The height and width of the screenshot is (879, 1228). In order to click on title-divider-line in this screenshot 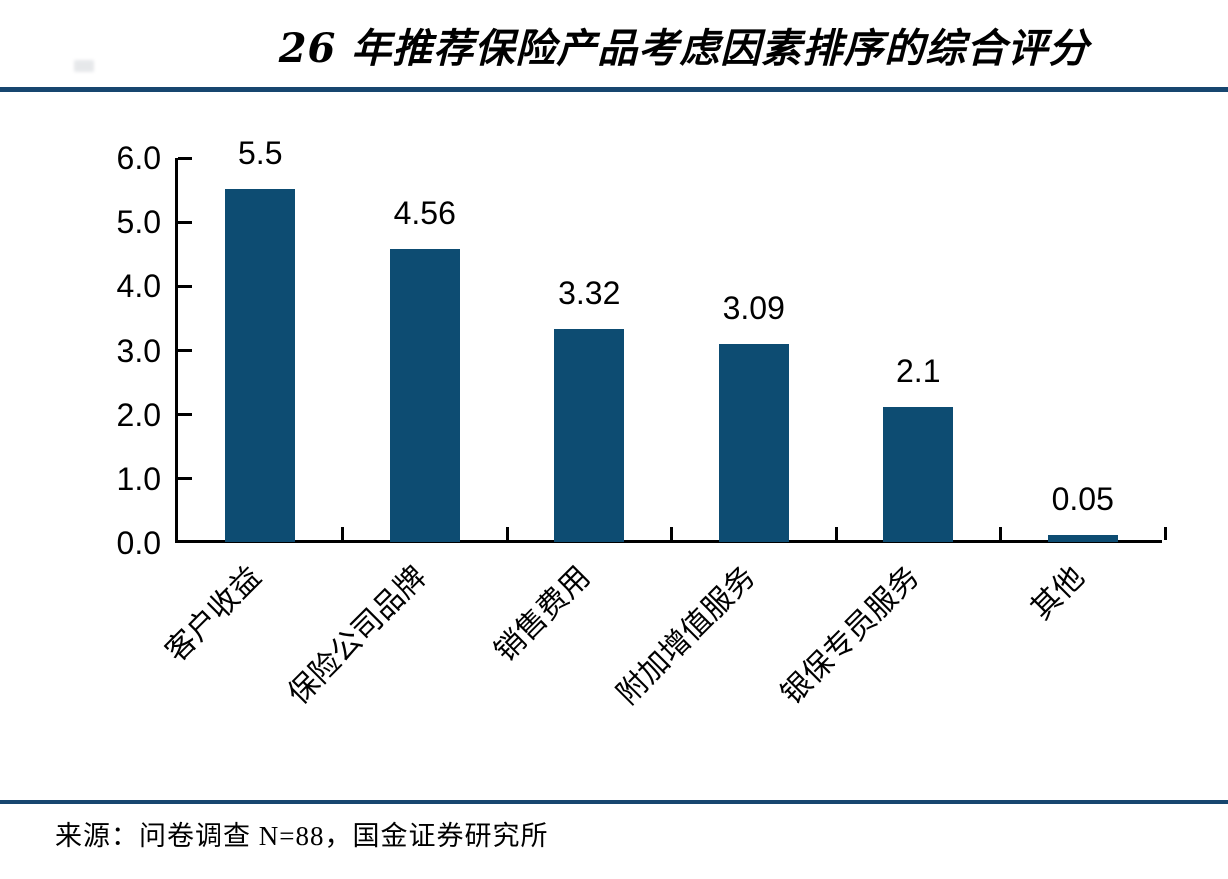, I will do `click(614, 89)`.